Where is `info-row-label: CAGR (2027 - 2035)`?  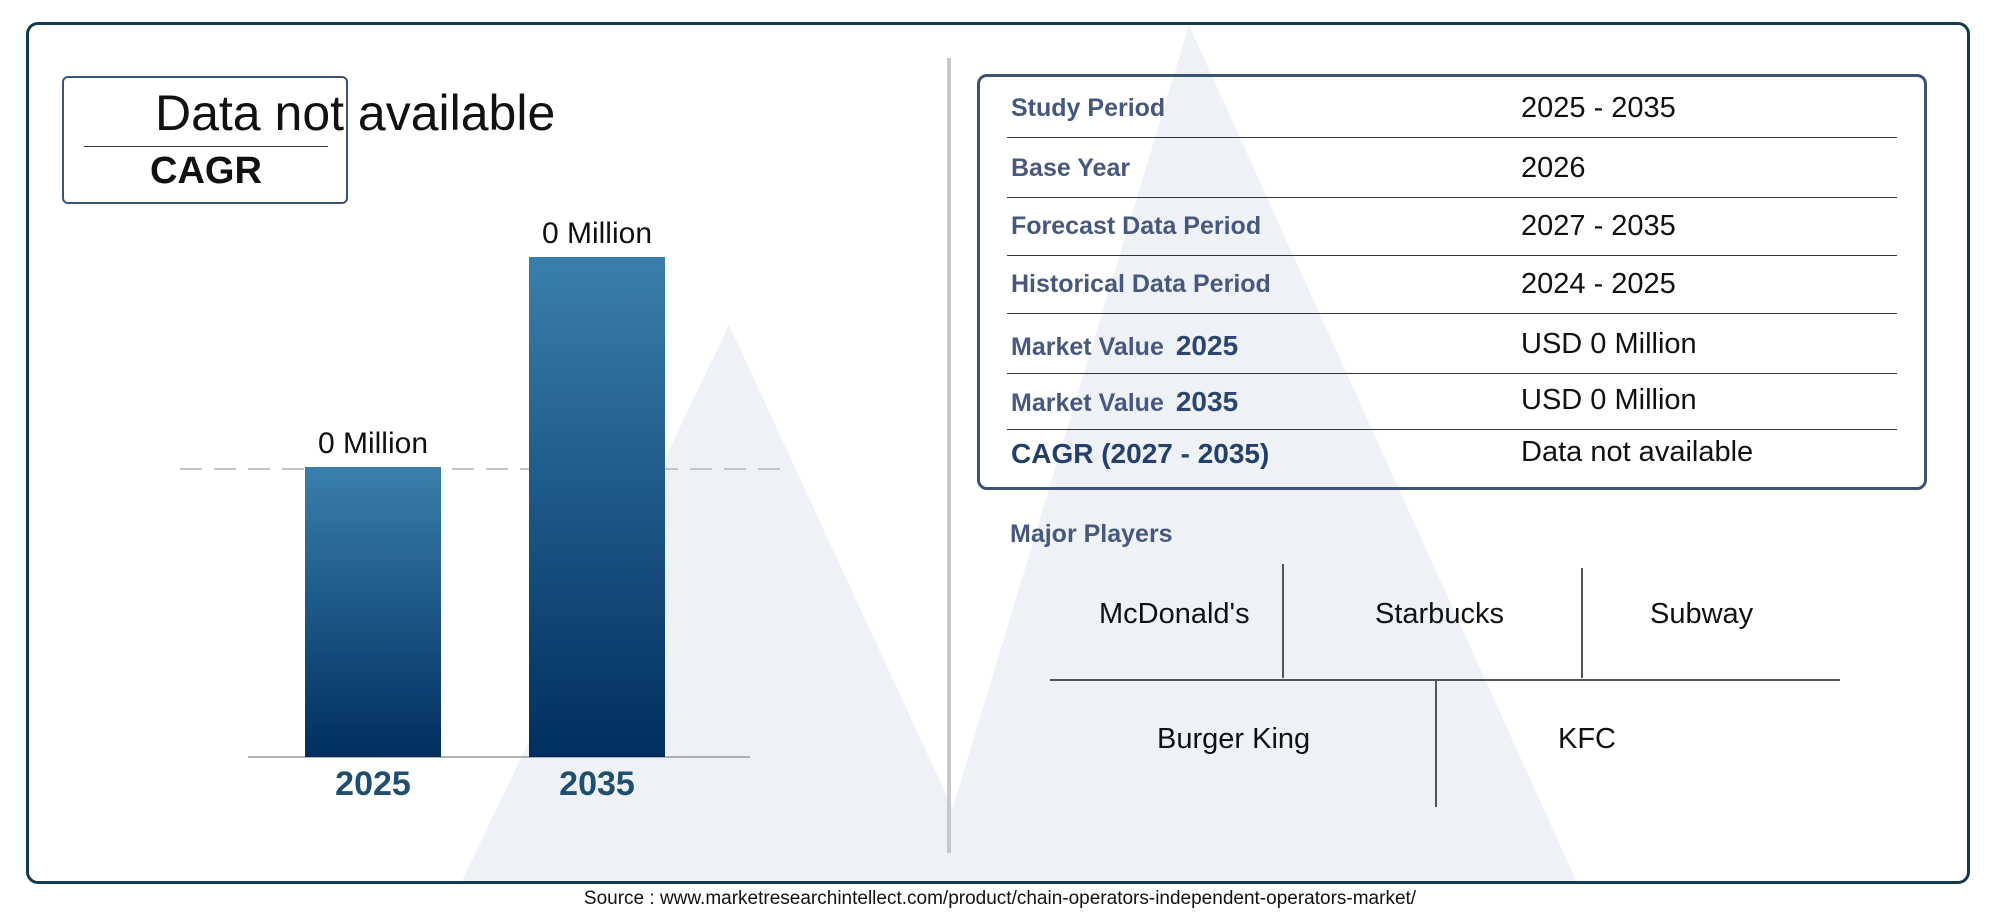
info-row-label: CAGR (2027 - 2035) is located at coordinates (1140, 453).